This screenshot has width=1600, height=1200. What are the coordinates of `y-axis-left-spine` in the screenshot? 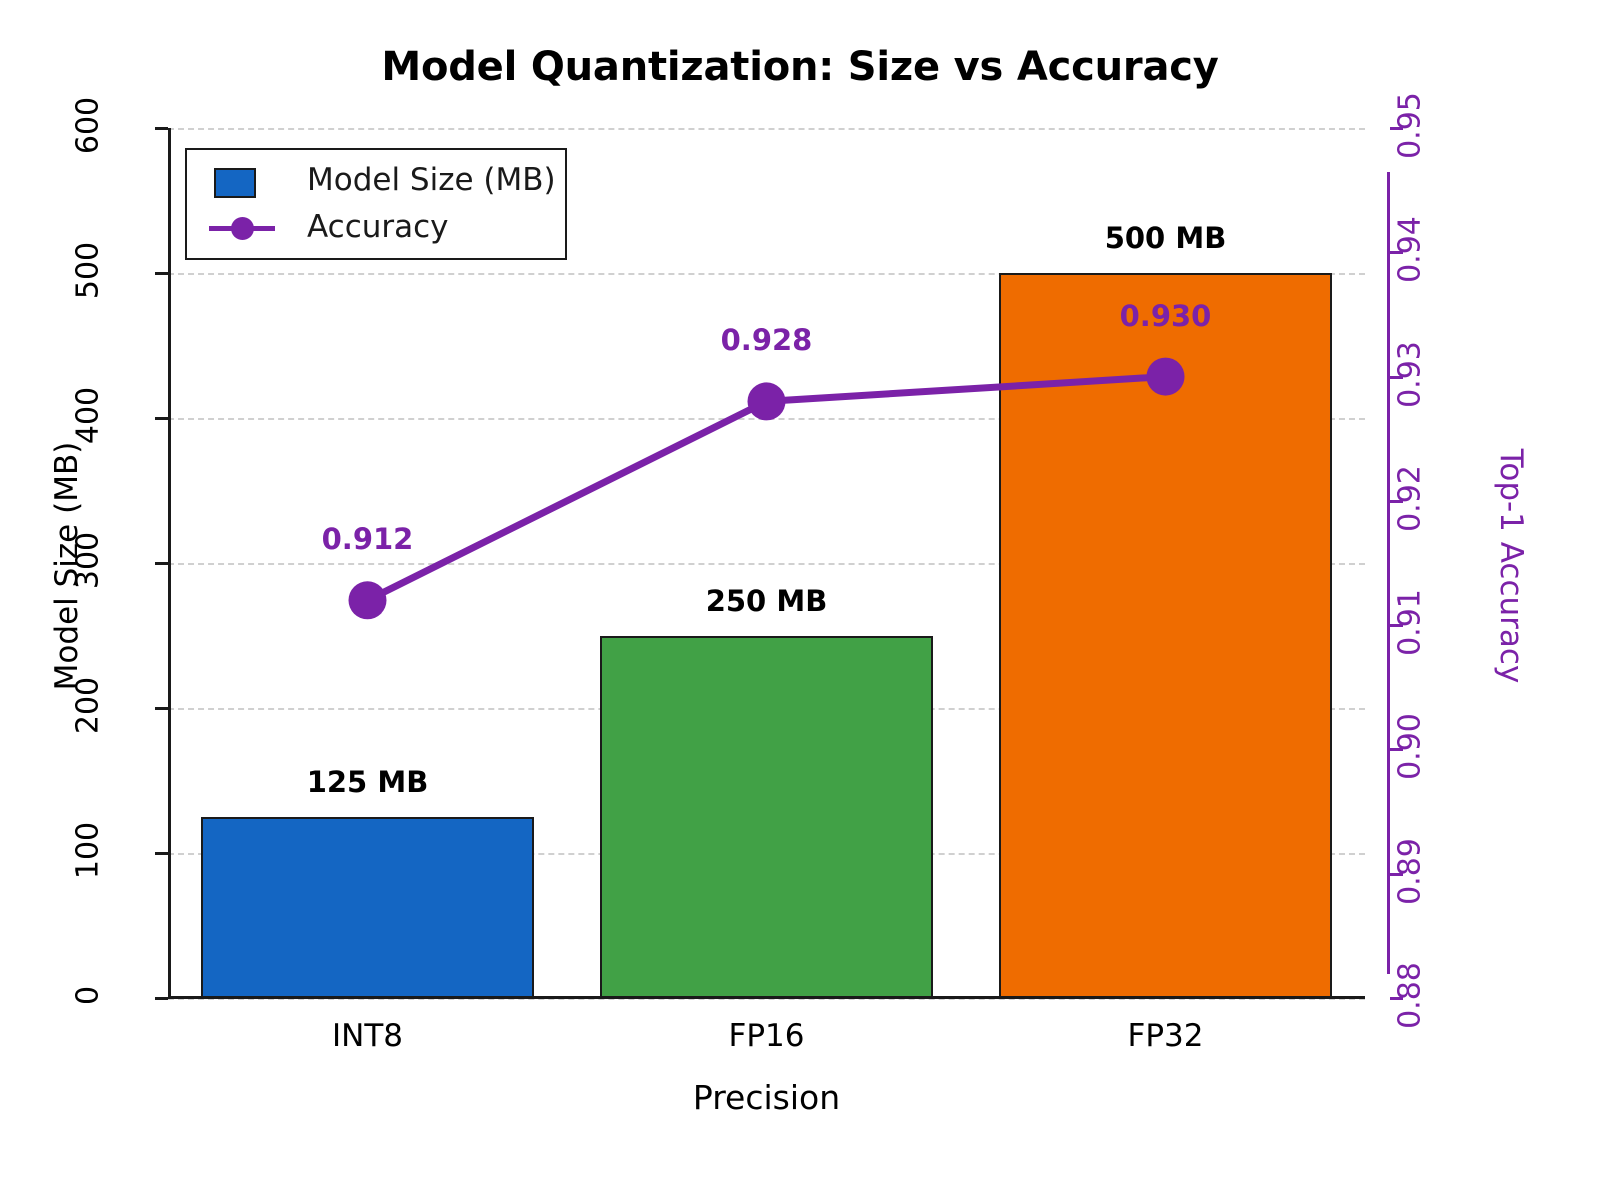 It's located at (169, 563).